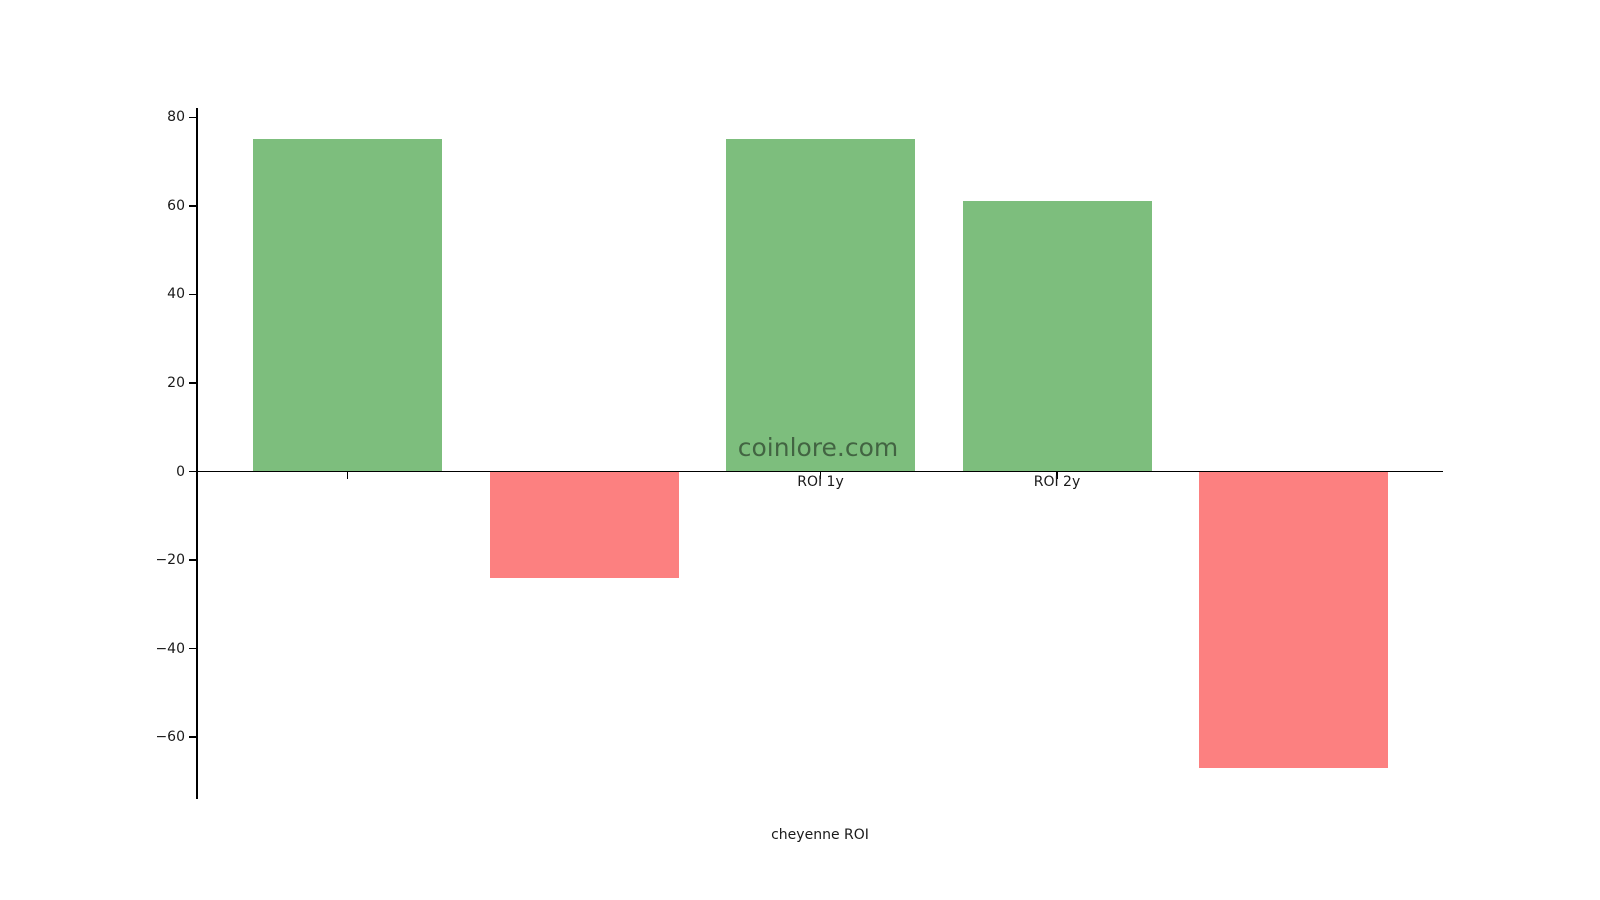 Image resolution: width=1600 pixels, height=900 pixels. Describe the element at coordinates (818, 447) in the screenshot. I see `watermark-text: coinlore.com` at that location.